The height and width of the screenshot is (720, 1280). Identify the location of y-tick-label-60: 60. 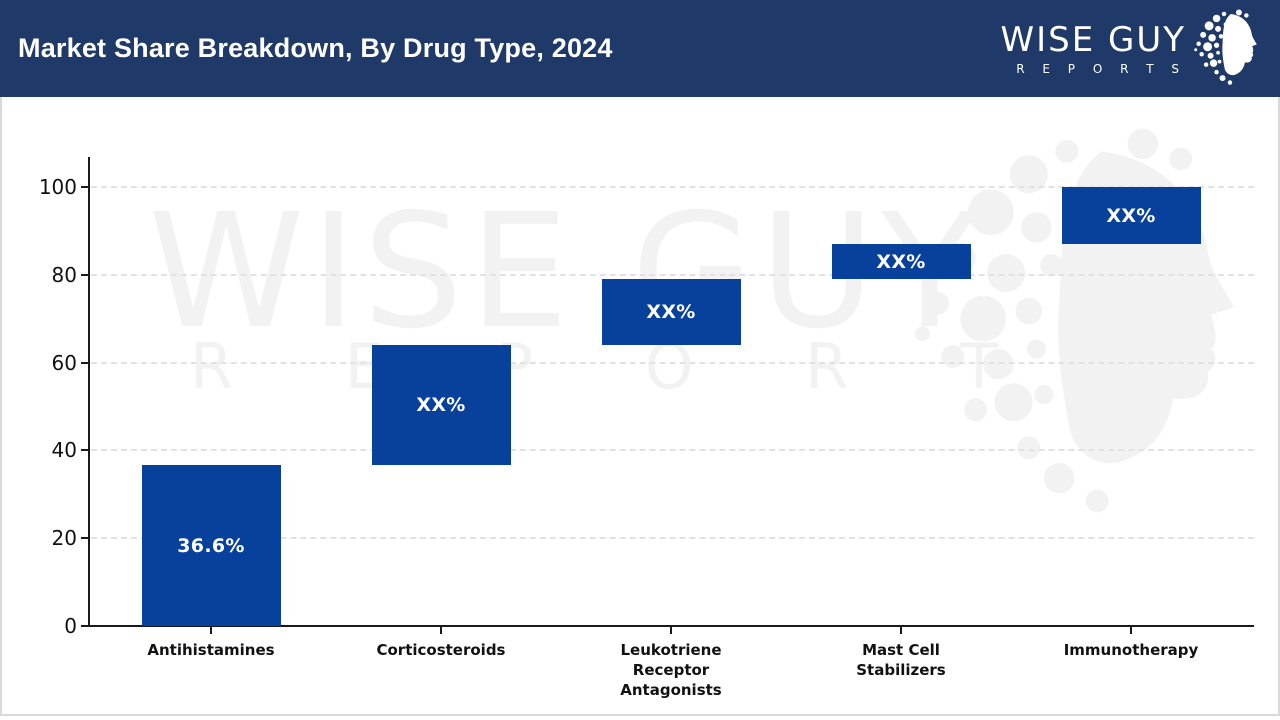
(64, 362).